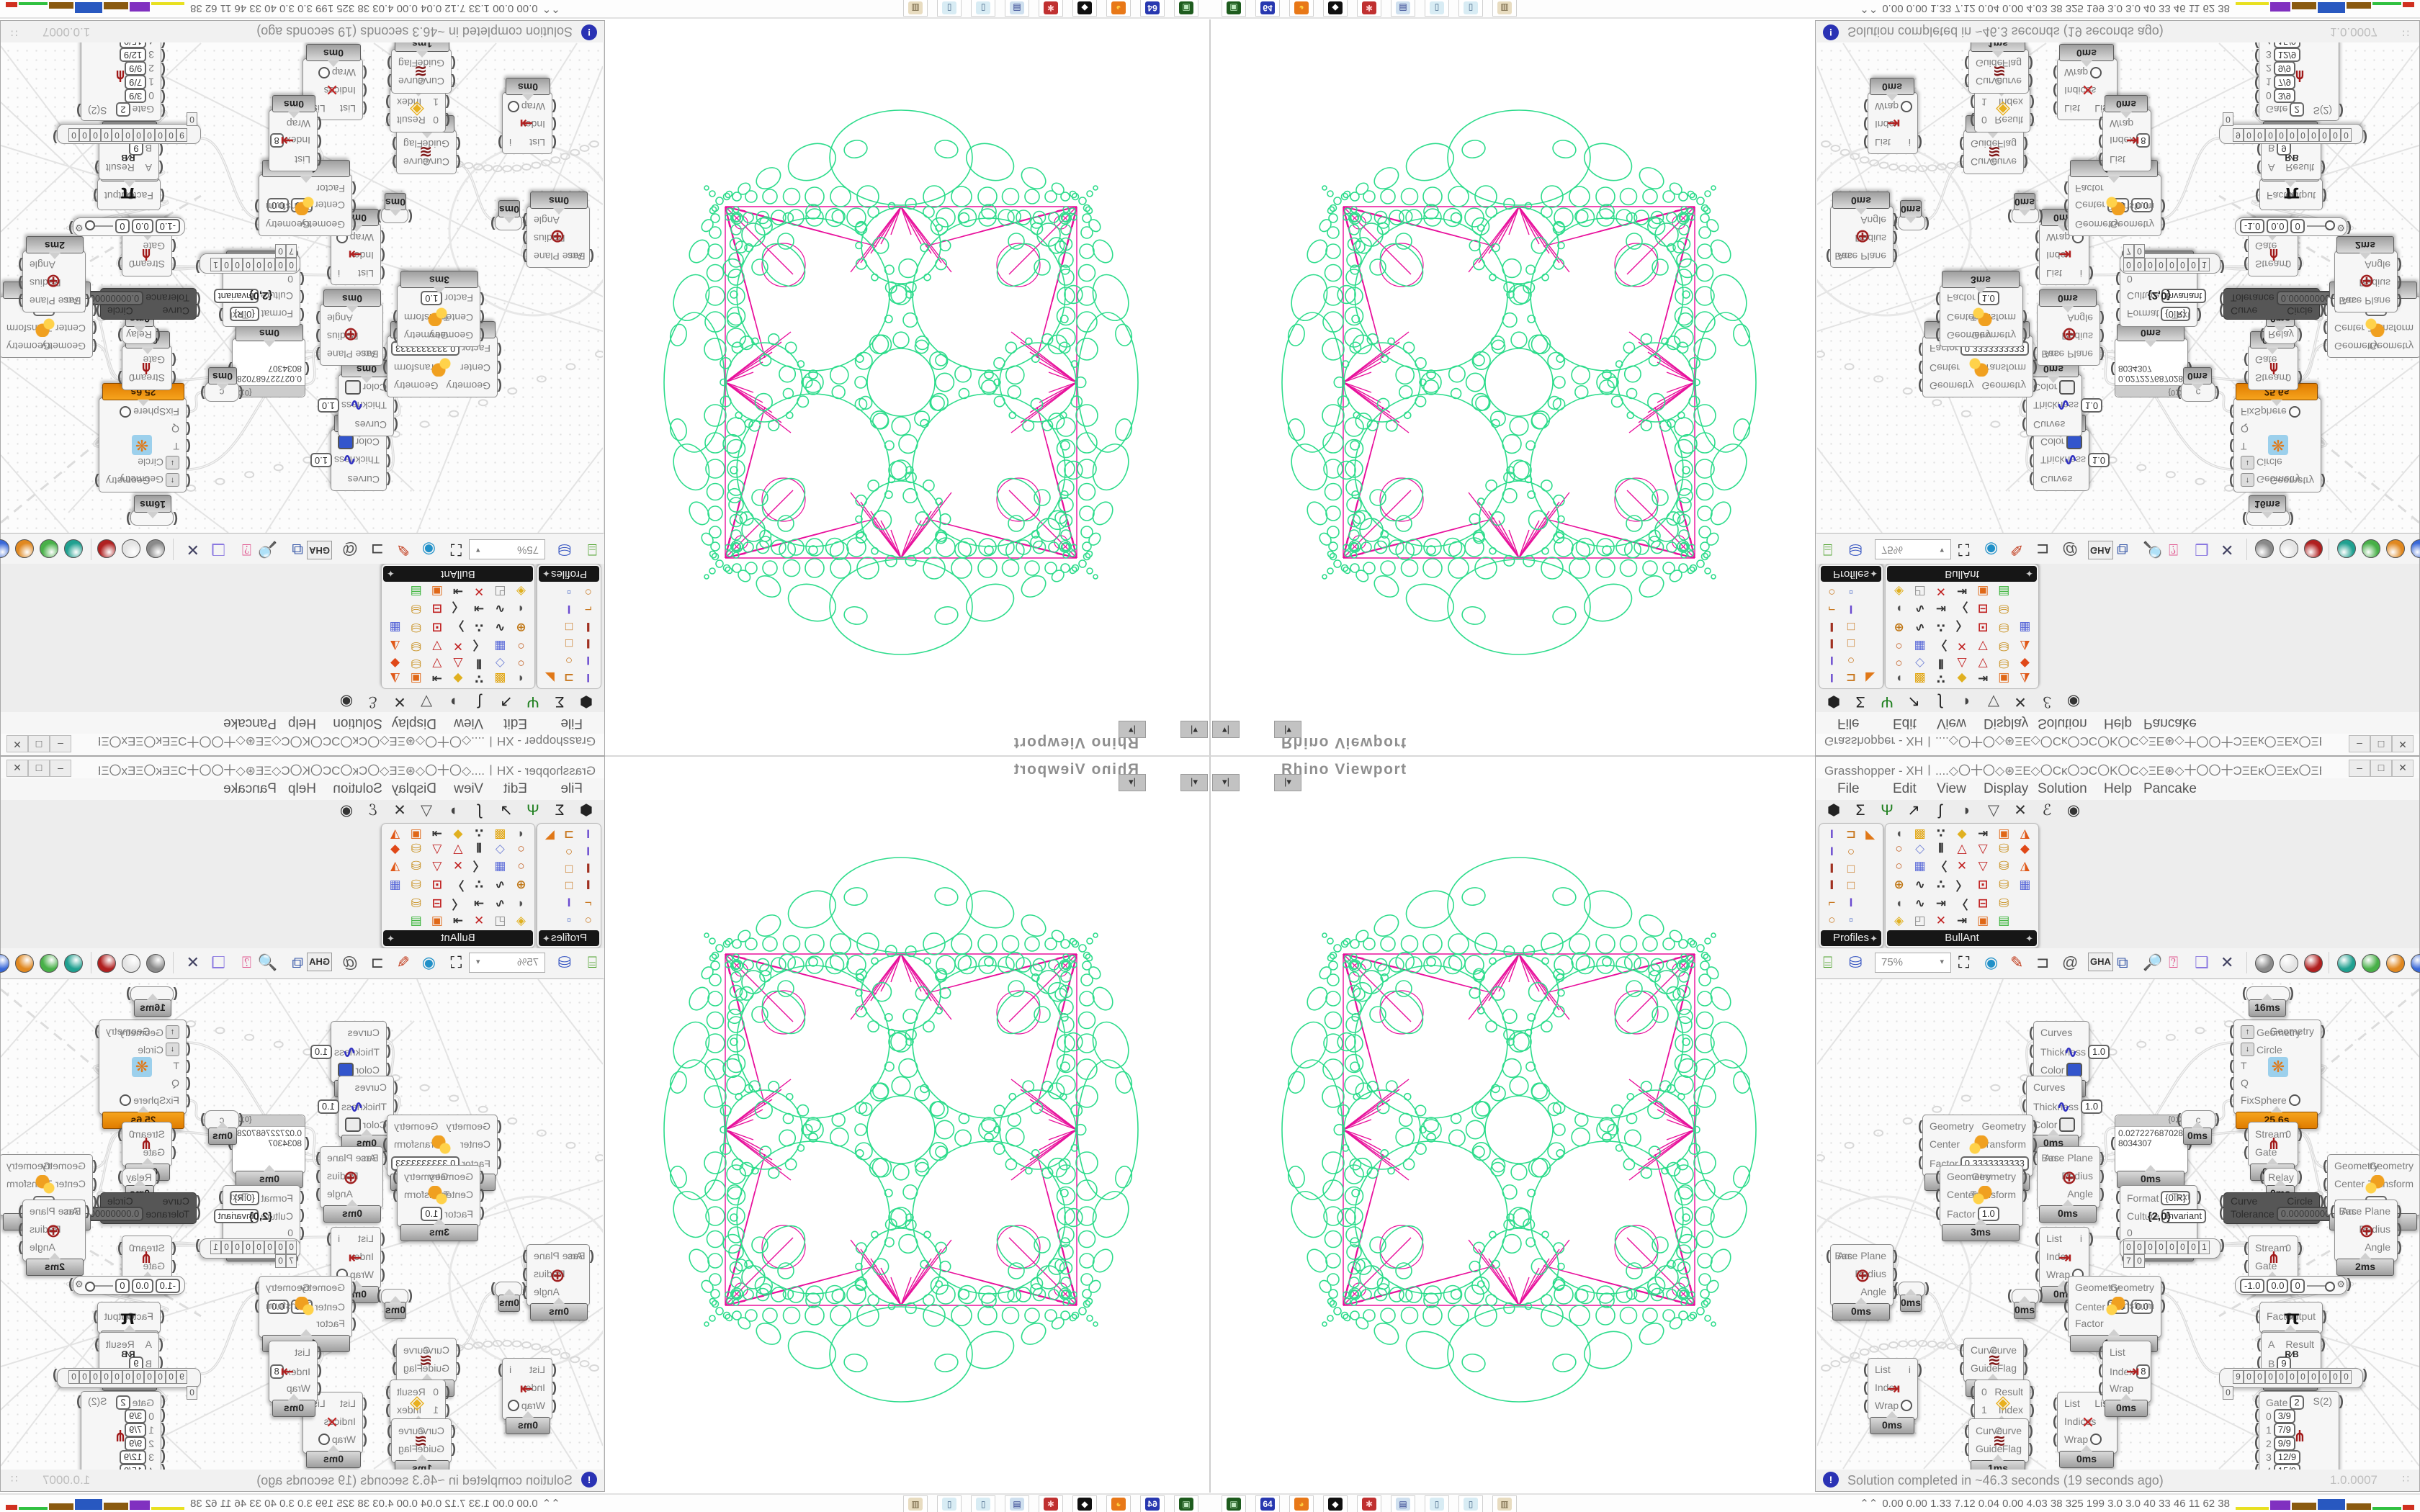  Describe the element at coordinates (2069, 1184) in the screenshot. I see `gh-node-deconstruct-arc-a: Arc(Base Plane) Radius) Angle) ⊕ 0ms` at that location.